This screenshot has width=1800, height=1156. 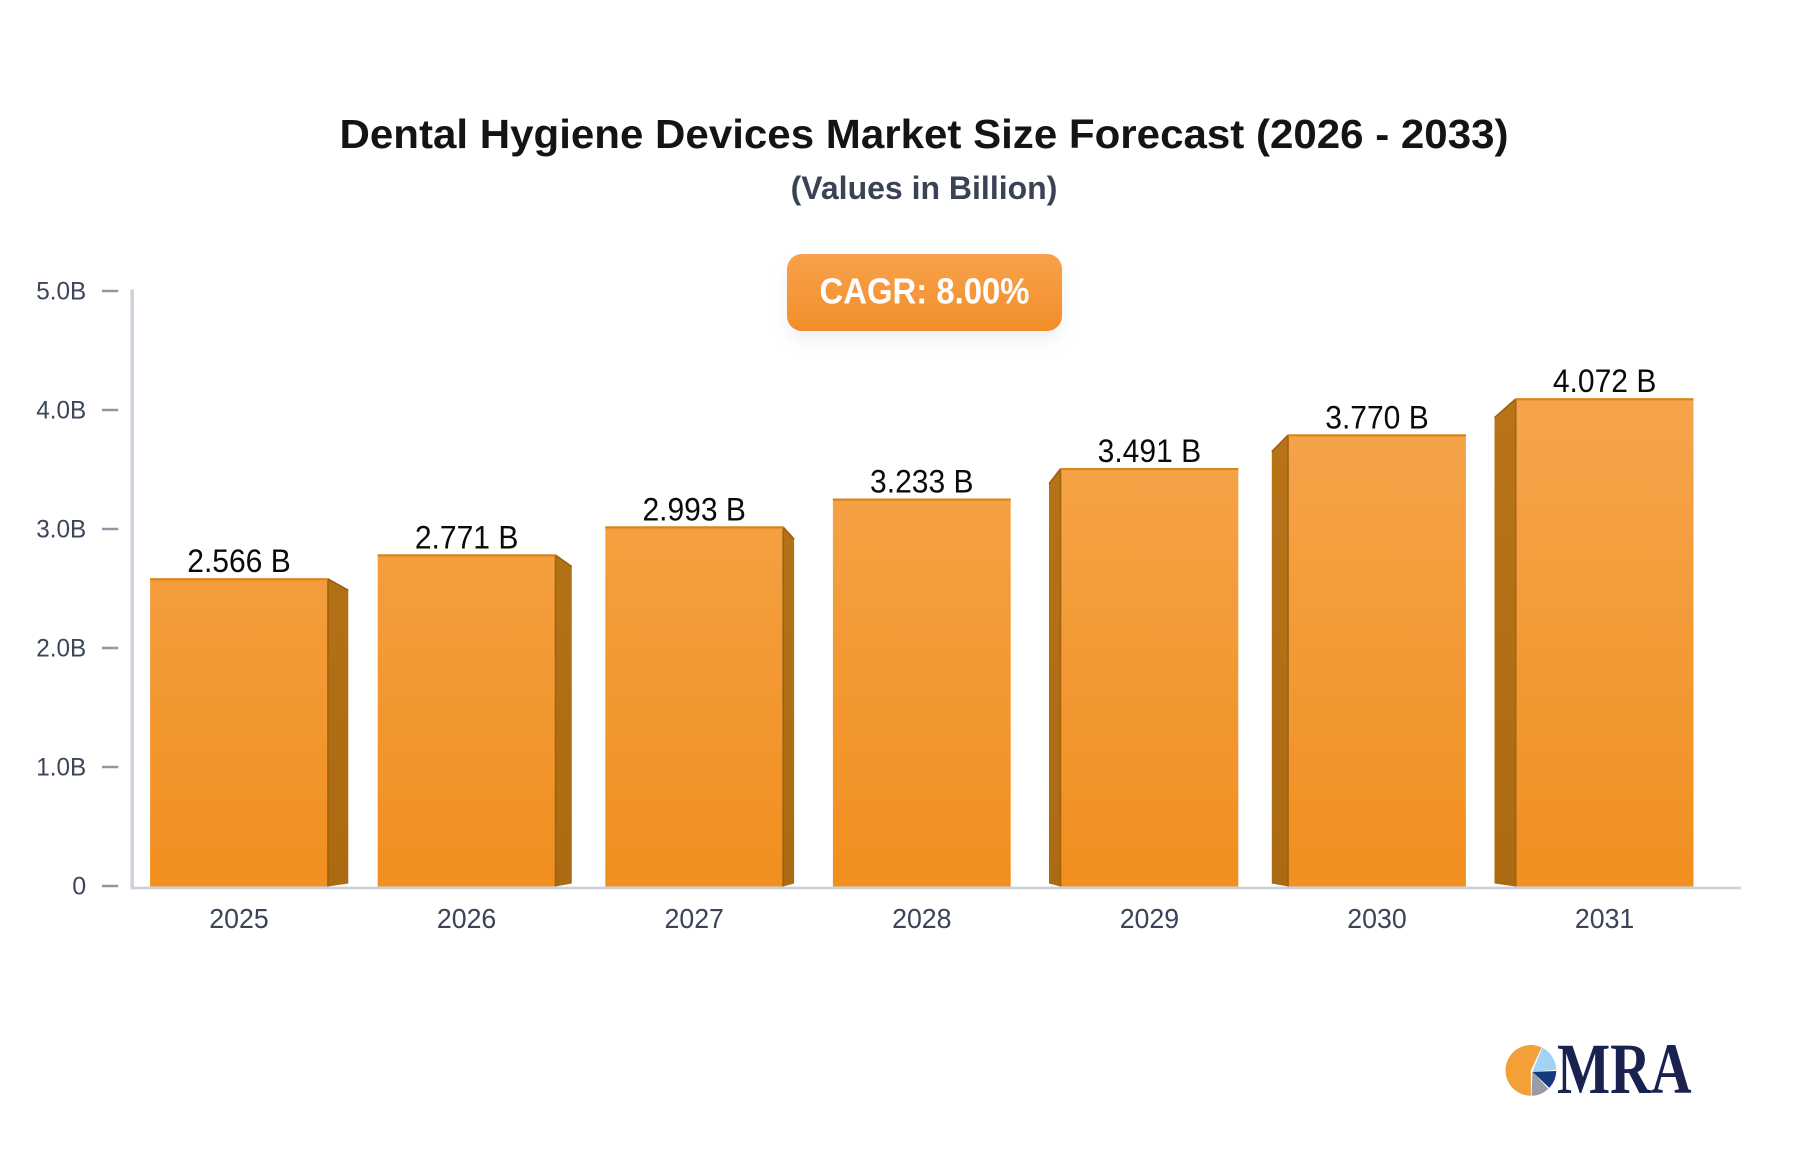 What do you see at coordinates (79, 886) in the screenshot?
I see `svg-text: 0` at bounding box center [79, 886].